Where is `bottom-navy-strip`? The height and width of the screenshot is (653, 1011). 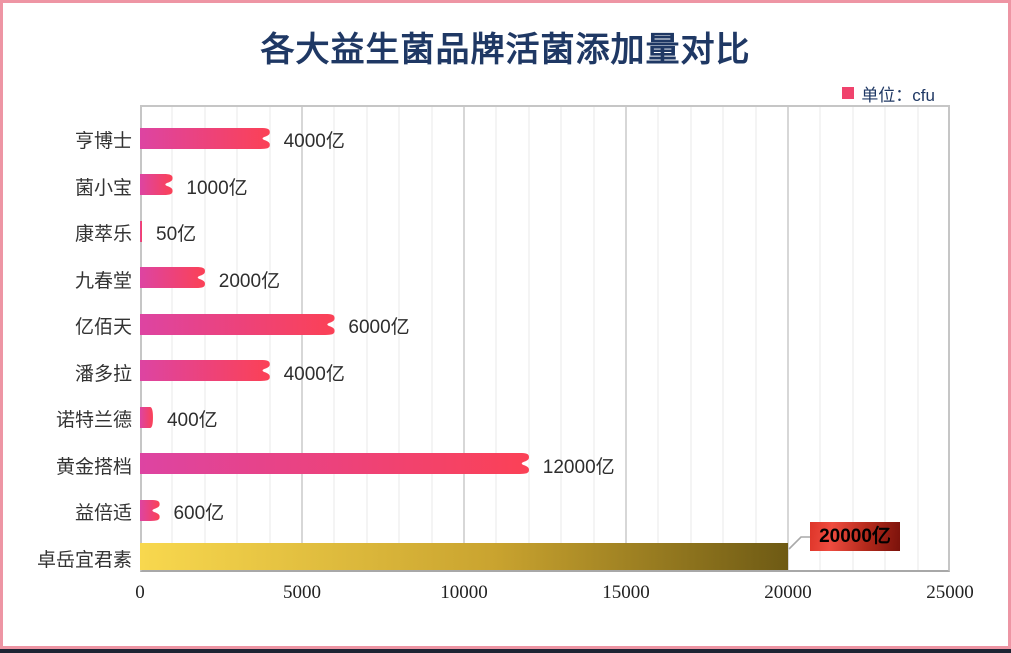
bottom-navy-strip is located at coordinates (505, 651).